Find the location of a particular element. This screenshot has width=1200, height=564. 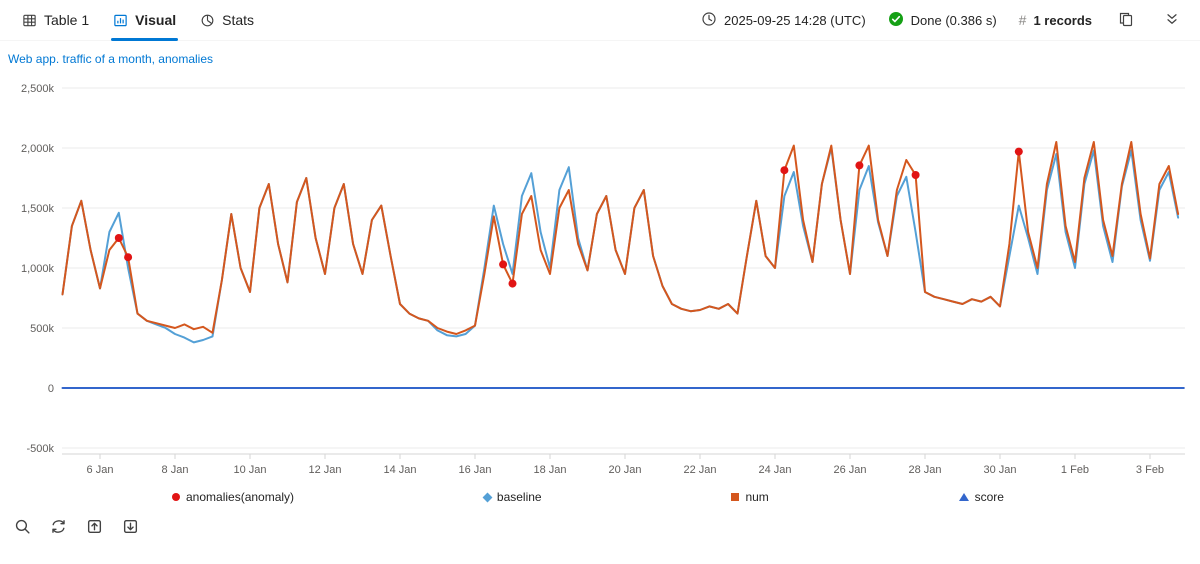

clock-icon is located at coordinates (709, 20).